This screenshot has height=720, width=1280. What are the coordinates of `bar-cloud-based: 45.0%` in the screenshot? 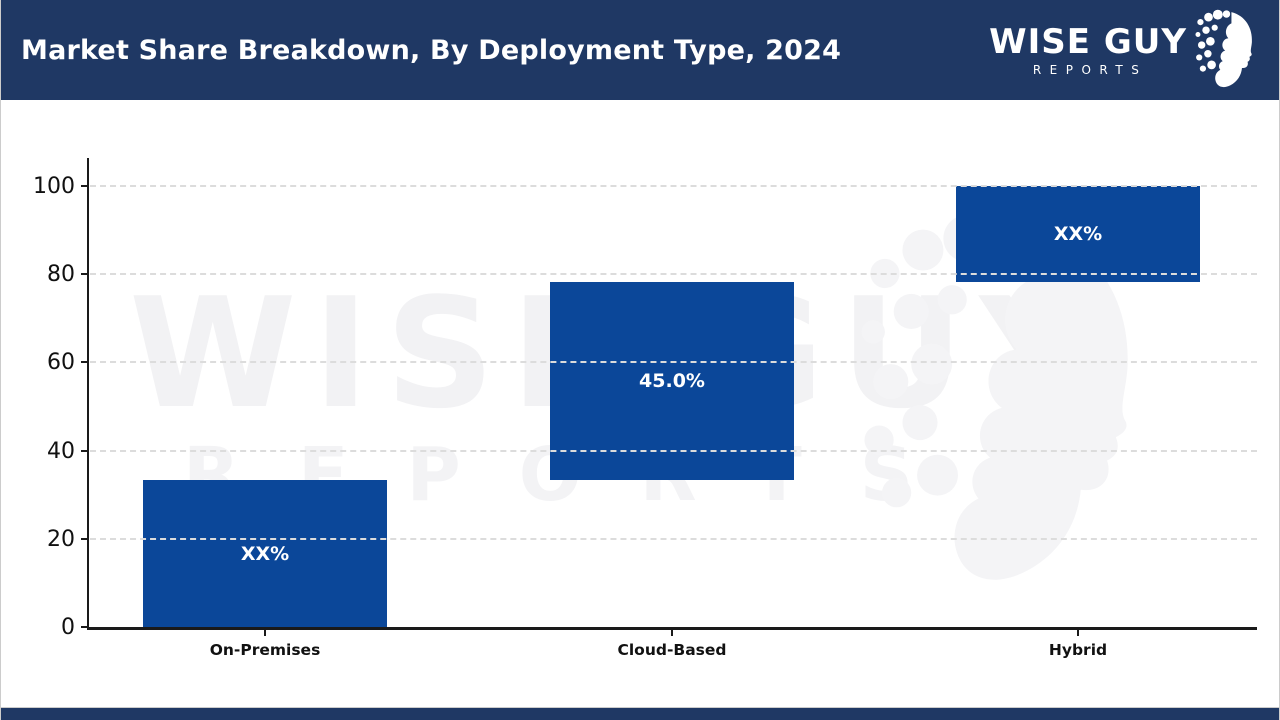 It's located at (672, 381).